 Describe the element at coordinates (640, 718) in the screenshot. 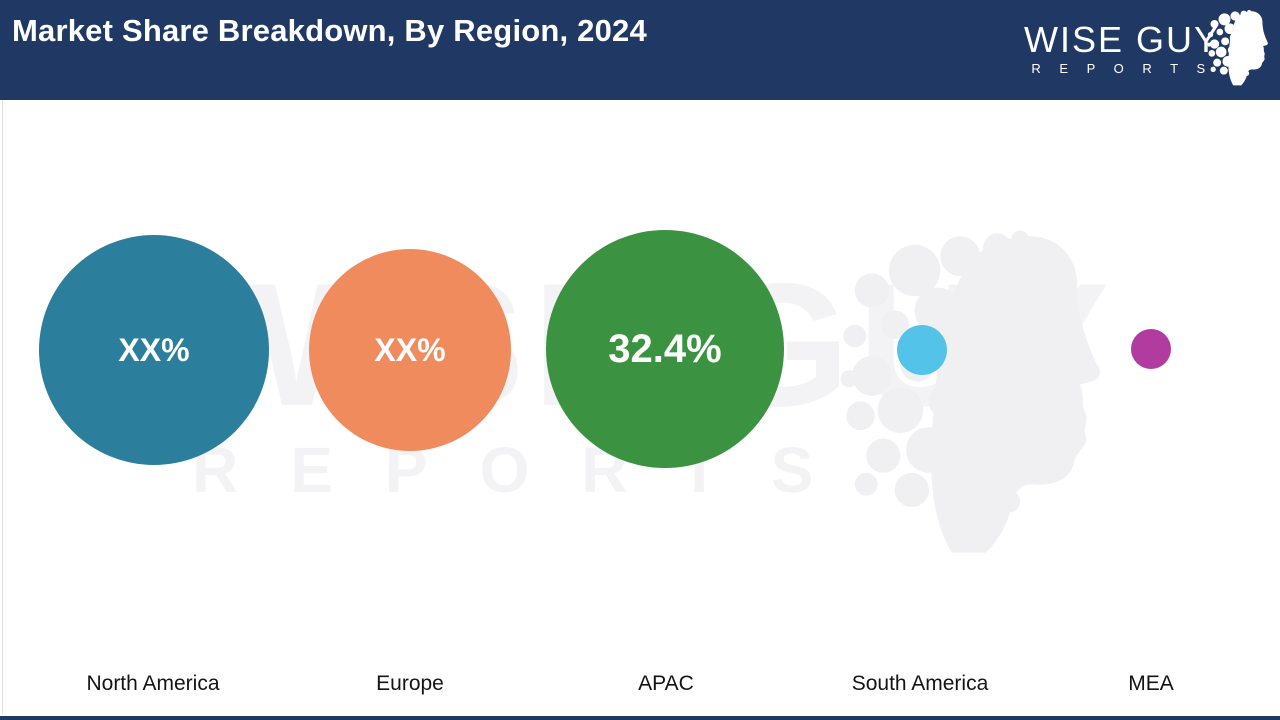

I see `bottom-accent-bar` at that location.